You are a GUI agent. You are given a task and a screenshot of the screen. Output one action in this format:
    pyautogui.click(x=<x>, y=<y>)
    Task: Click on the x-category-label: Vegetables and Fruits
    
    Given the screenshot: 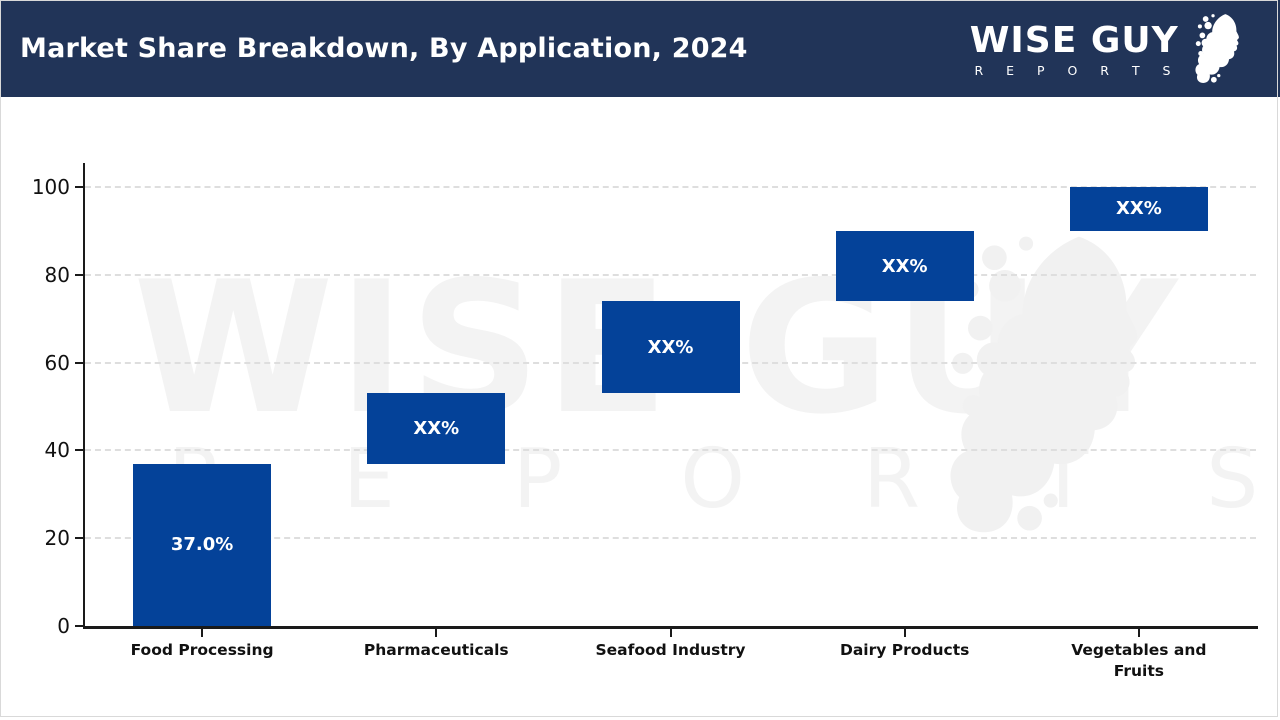 What is the action you would take?
    pyautogui.click(x=1139, y=660)
    